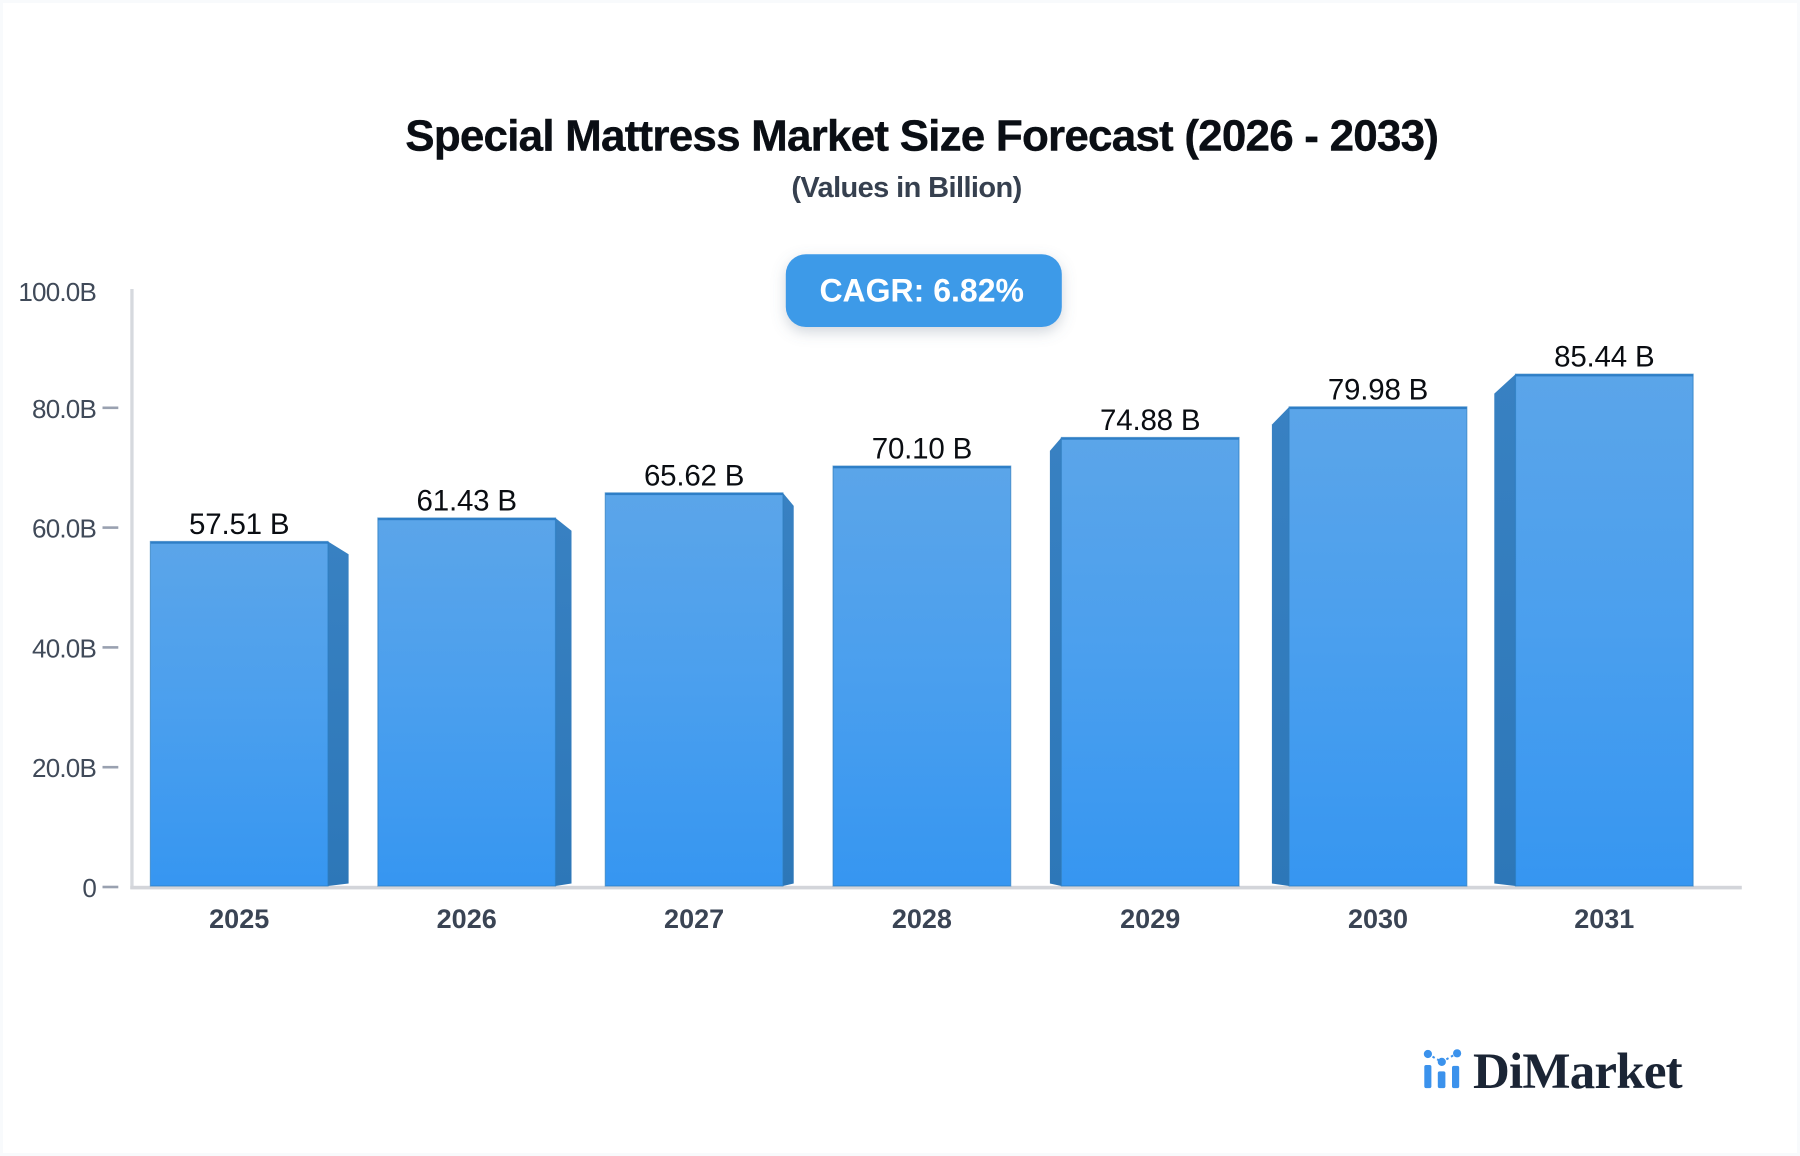  I want to click on svg-text: 2026, so click(467, 919).